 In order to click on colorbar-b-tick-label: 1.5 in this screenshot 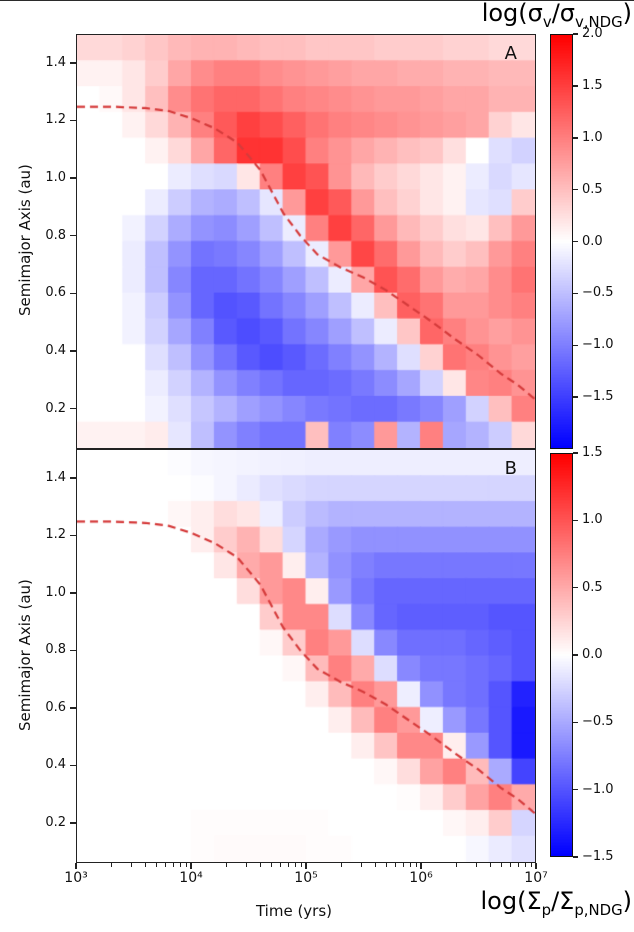, I will do `click(592, 452)`.